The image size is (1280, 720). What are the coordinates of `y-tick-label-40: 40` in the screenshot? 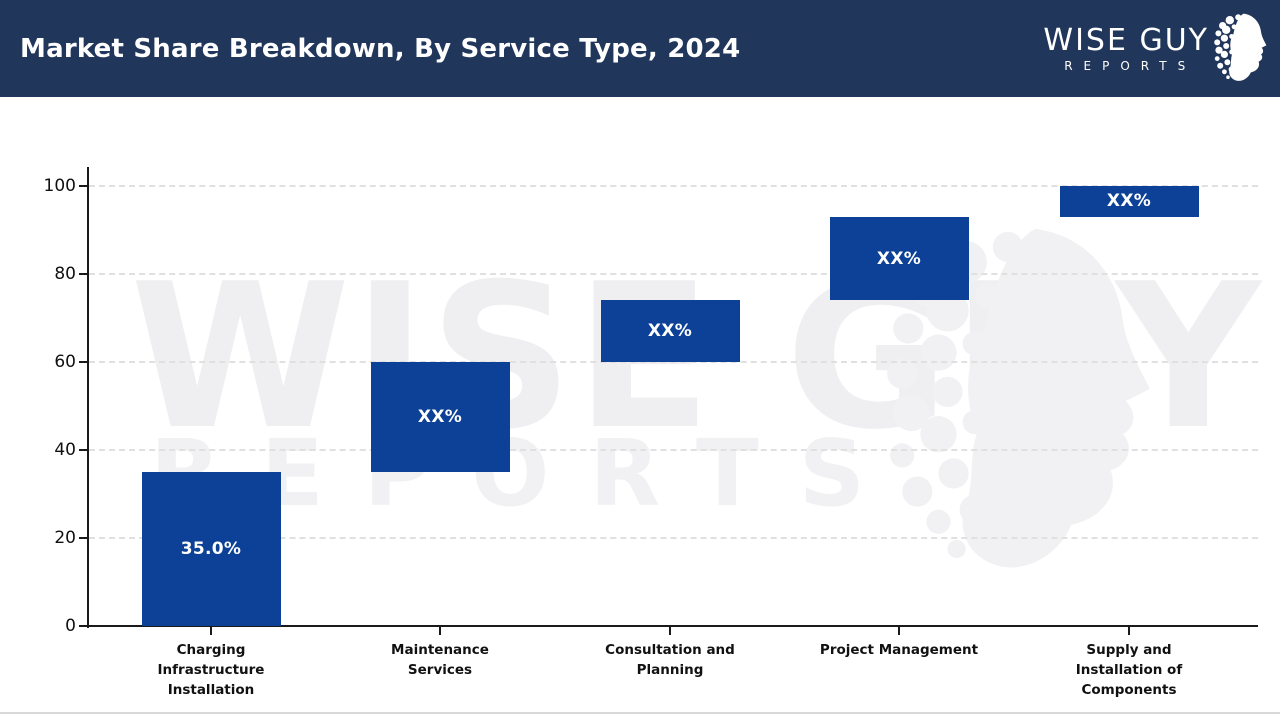 It's located at (65, 450).